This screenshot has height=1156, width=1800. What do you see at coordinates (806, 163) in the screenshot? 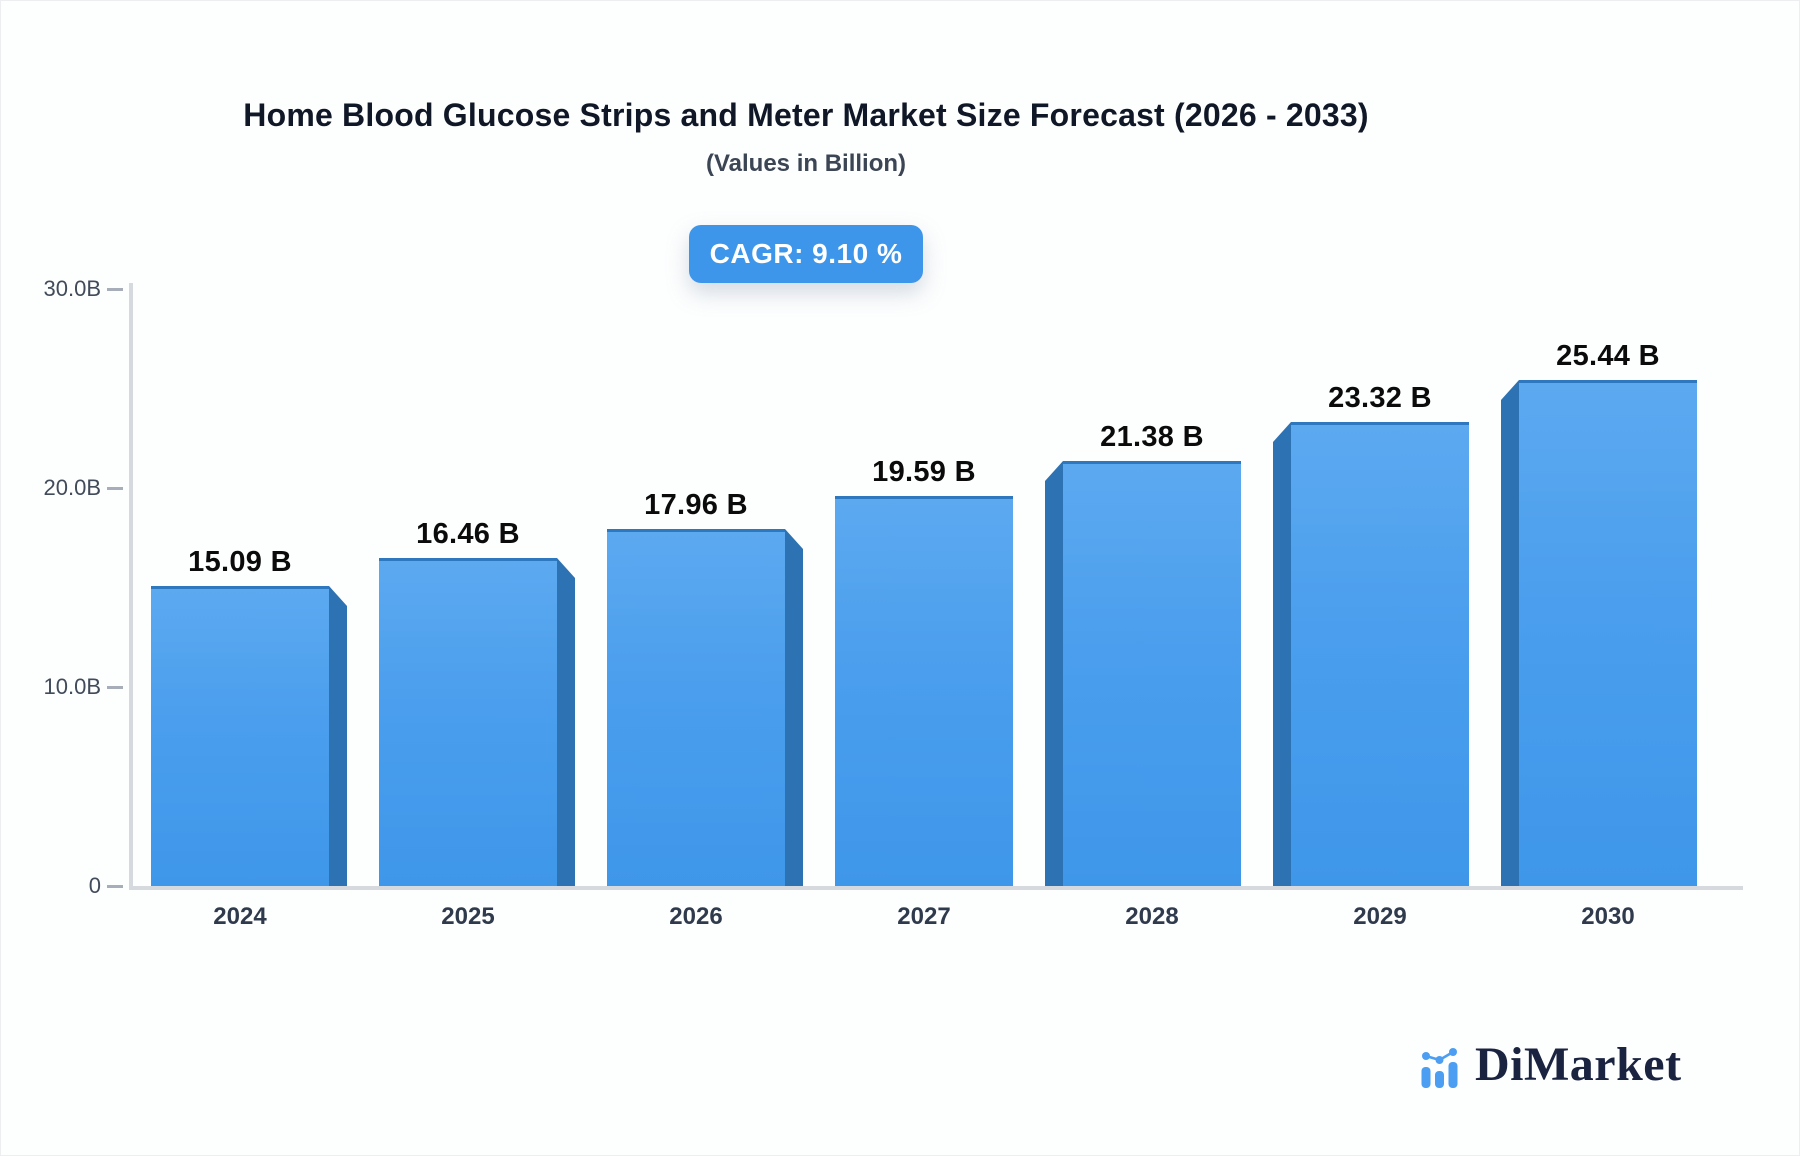
I see `chart-subtitle: (Values in Billion)` at bounding box center [806, 163].